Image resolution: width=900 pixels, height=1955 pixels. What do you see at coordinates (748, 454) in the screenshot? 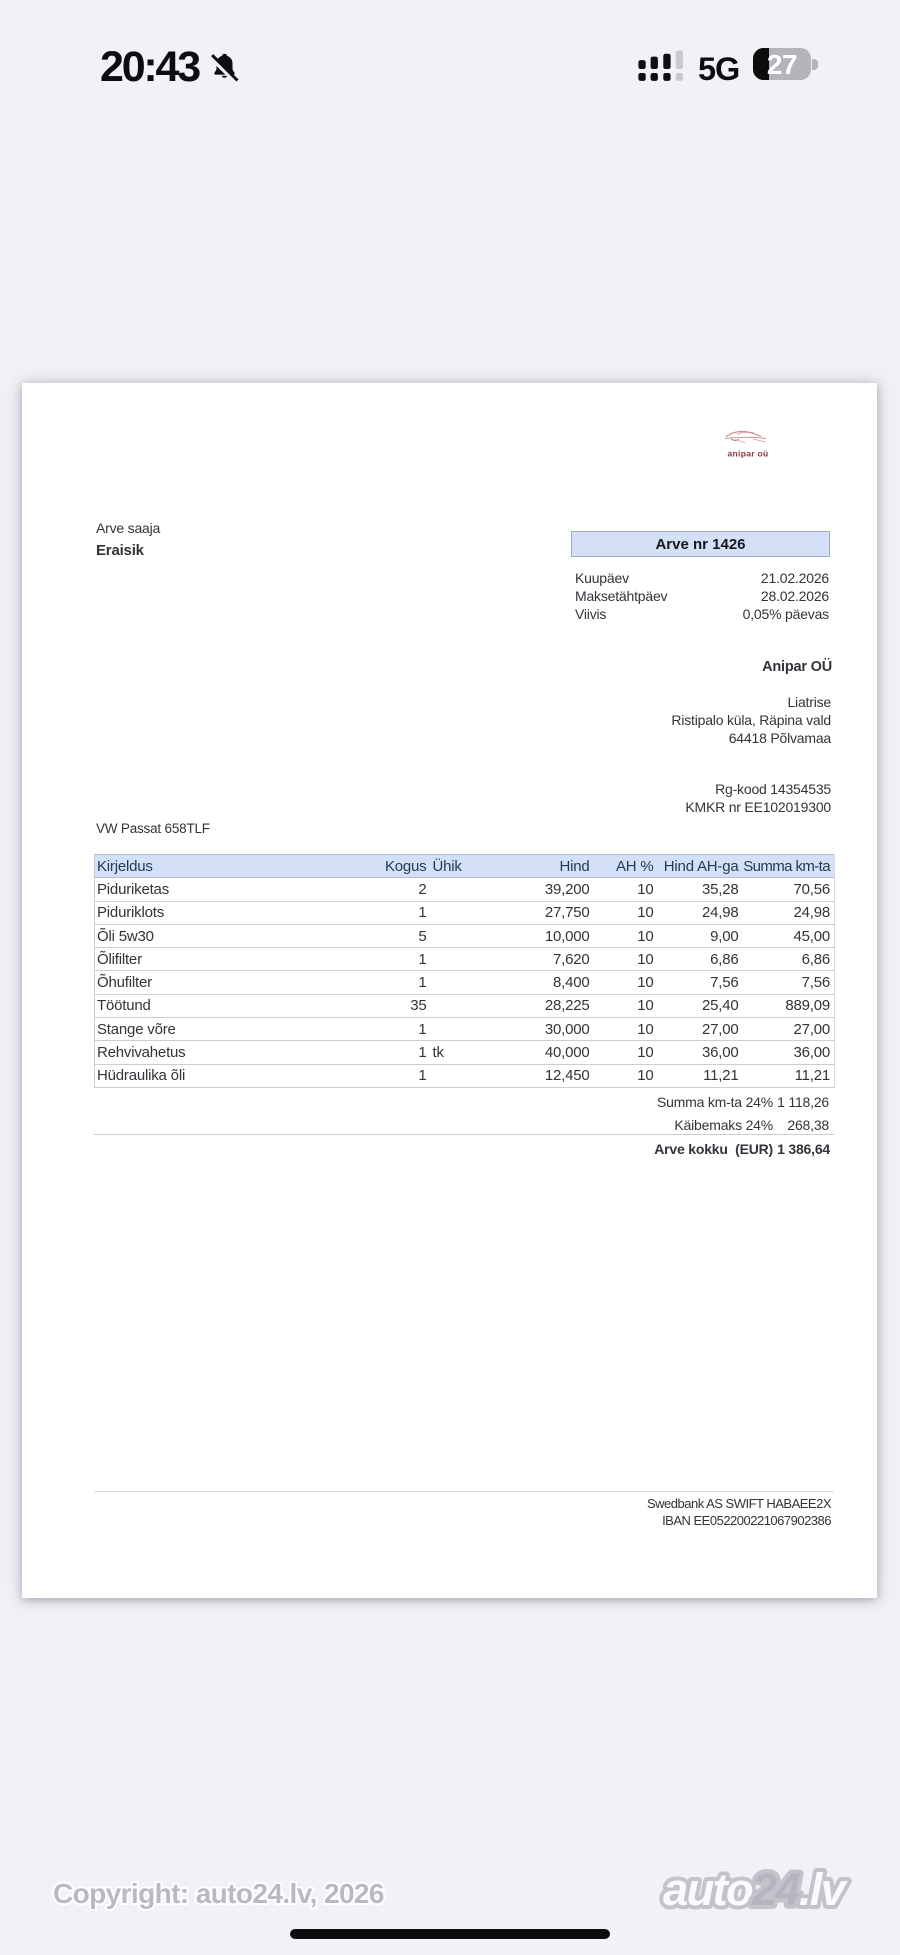
I see `svg-text: anipar oü` at bounding box center [748, 454].